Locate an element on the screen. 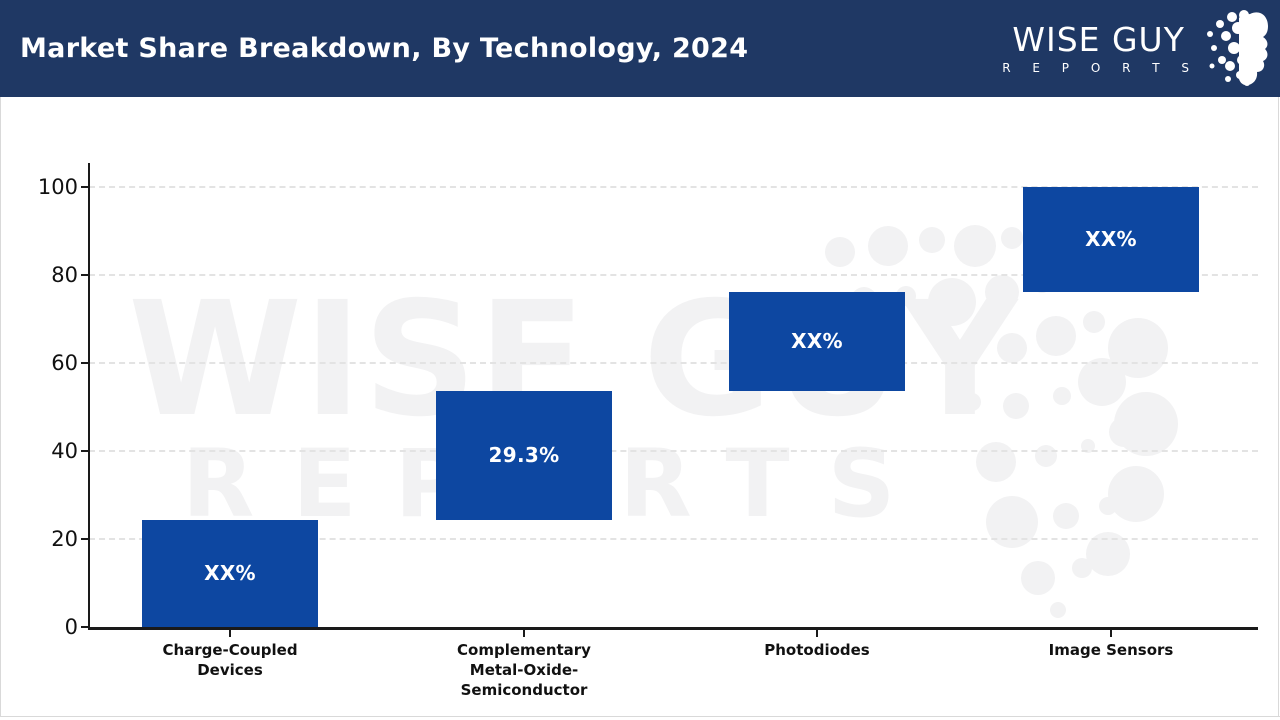 The width and height of the screenshot is (1280, 720). bar-value-label-4: XX% is located at coordinates (1111, 239).